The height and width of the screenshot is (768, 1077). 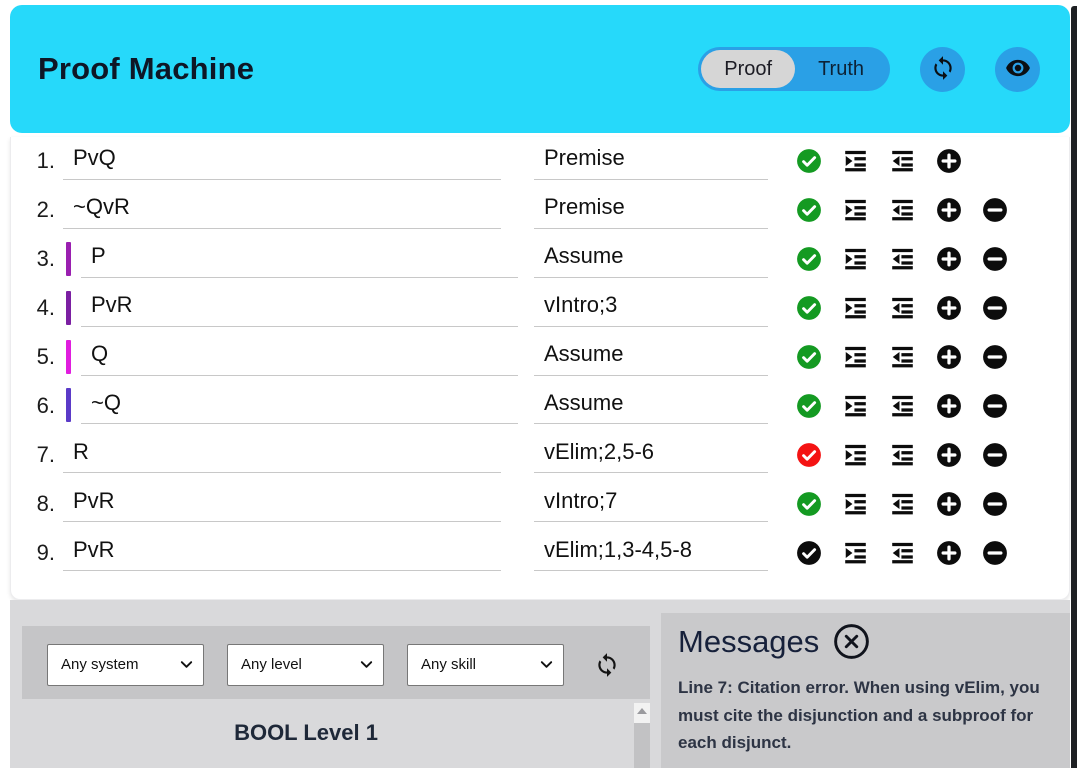 I want to click on level-filter-toolbar: Any system Any level Any skill, so click(x=336, y=662).